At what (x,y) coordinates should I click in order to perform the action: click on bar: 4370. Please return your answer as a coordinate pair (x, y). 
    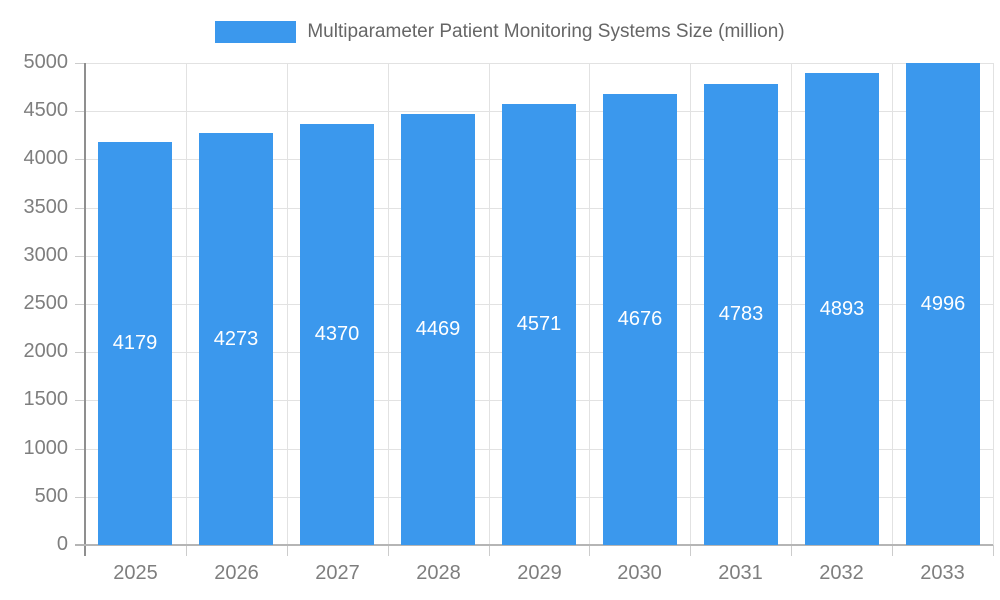
    Looking at the image, I should click on (337, 334).